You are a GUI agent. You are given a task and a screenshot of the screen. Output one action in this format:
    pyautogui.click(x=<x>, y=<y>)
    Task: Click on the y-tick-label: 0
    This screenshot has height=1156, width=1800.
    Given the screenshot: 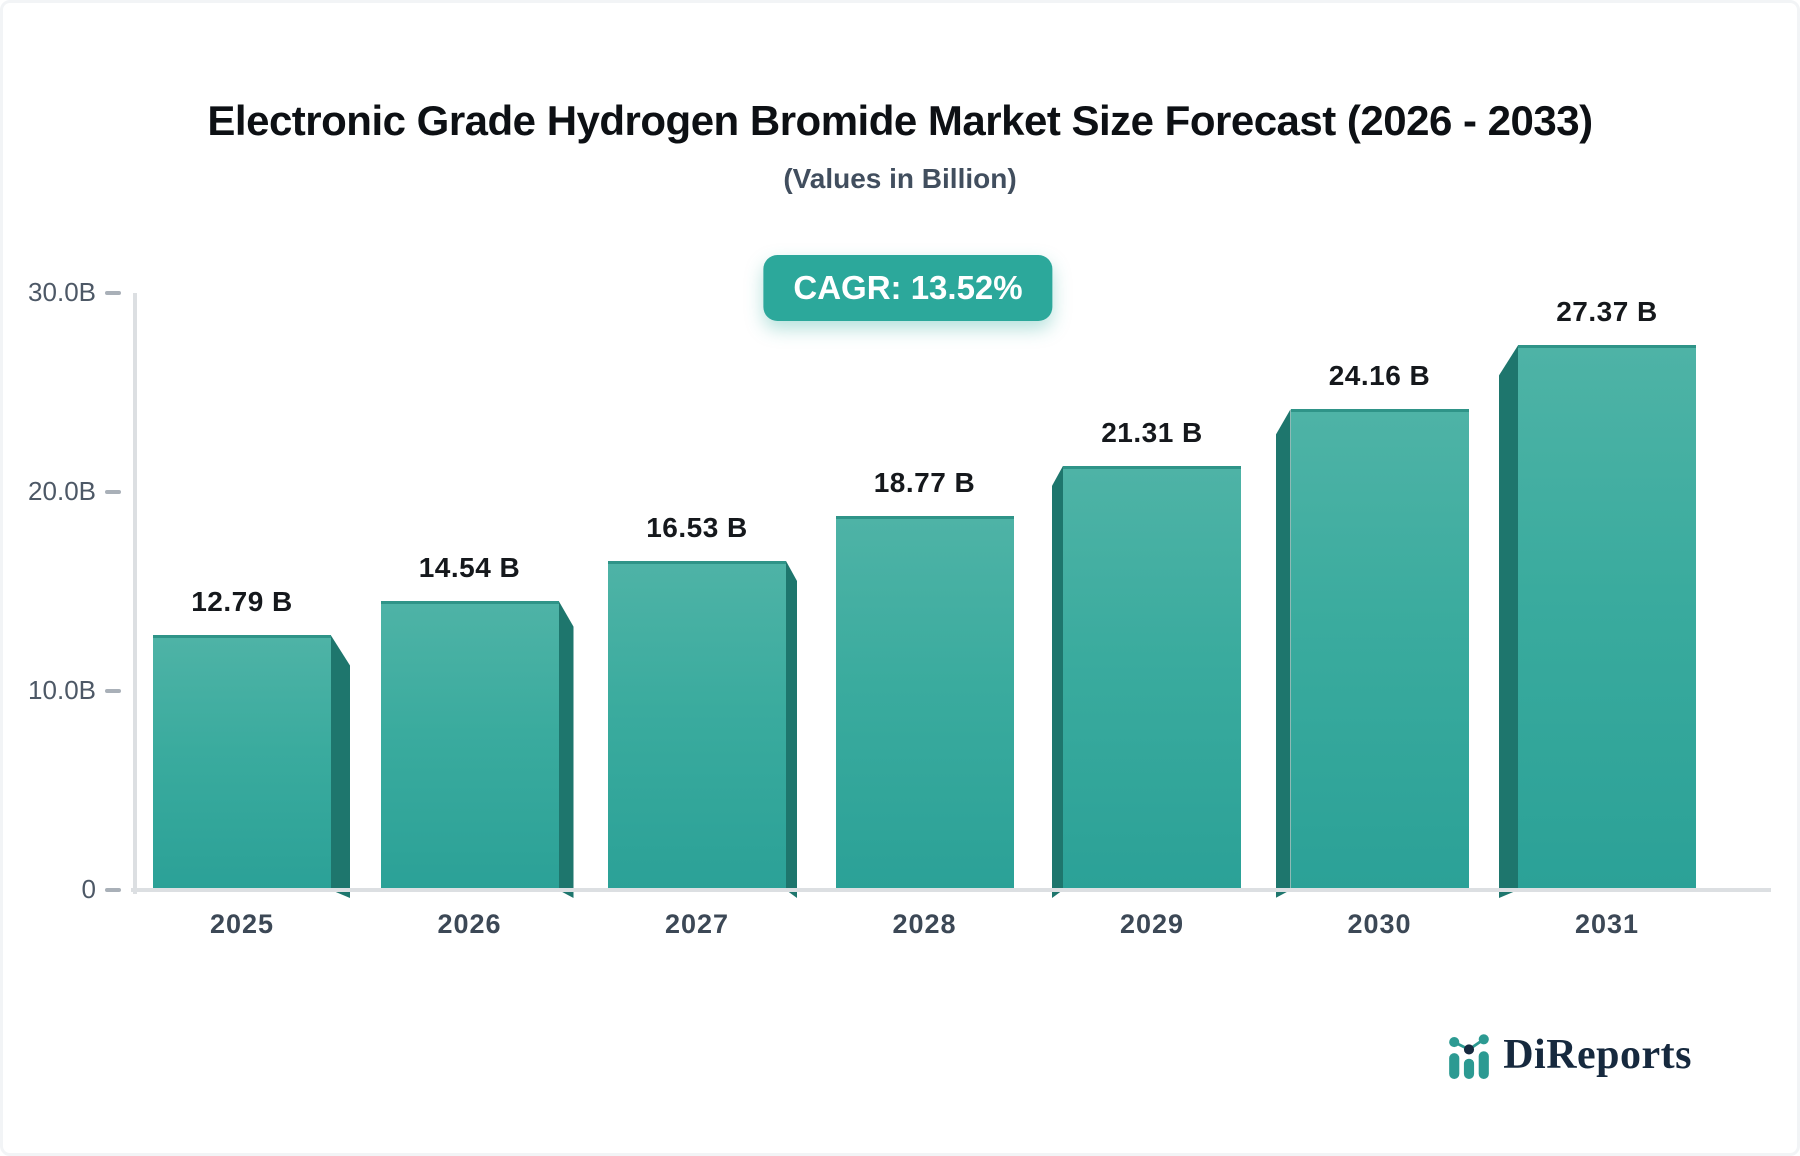 What is the action you would take?
    pyautogui.click(x=88, y=889)
    